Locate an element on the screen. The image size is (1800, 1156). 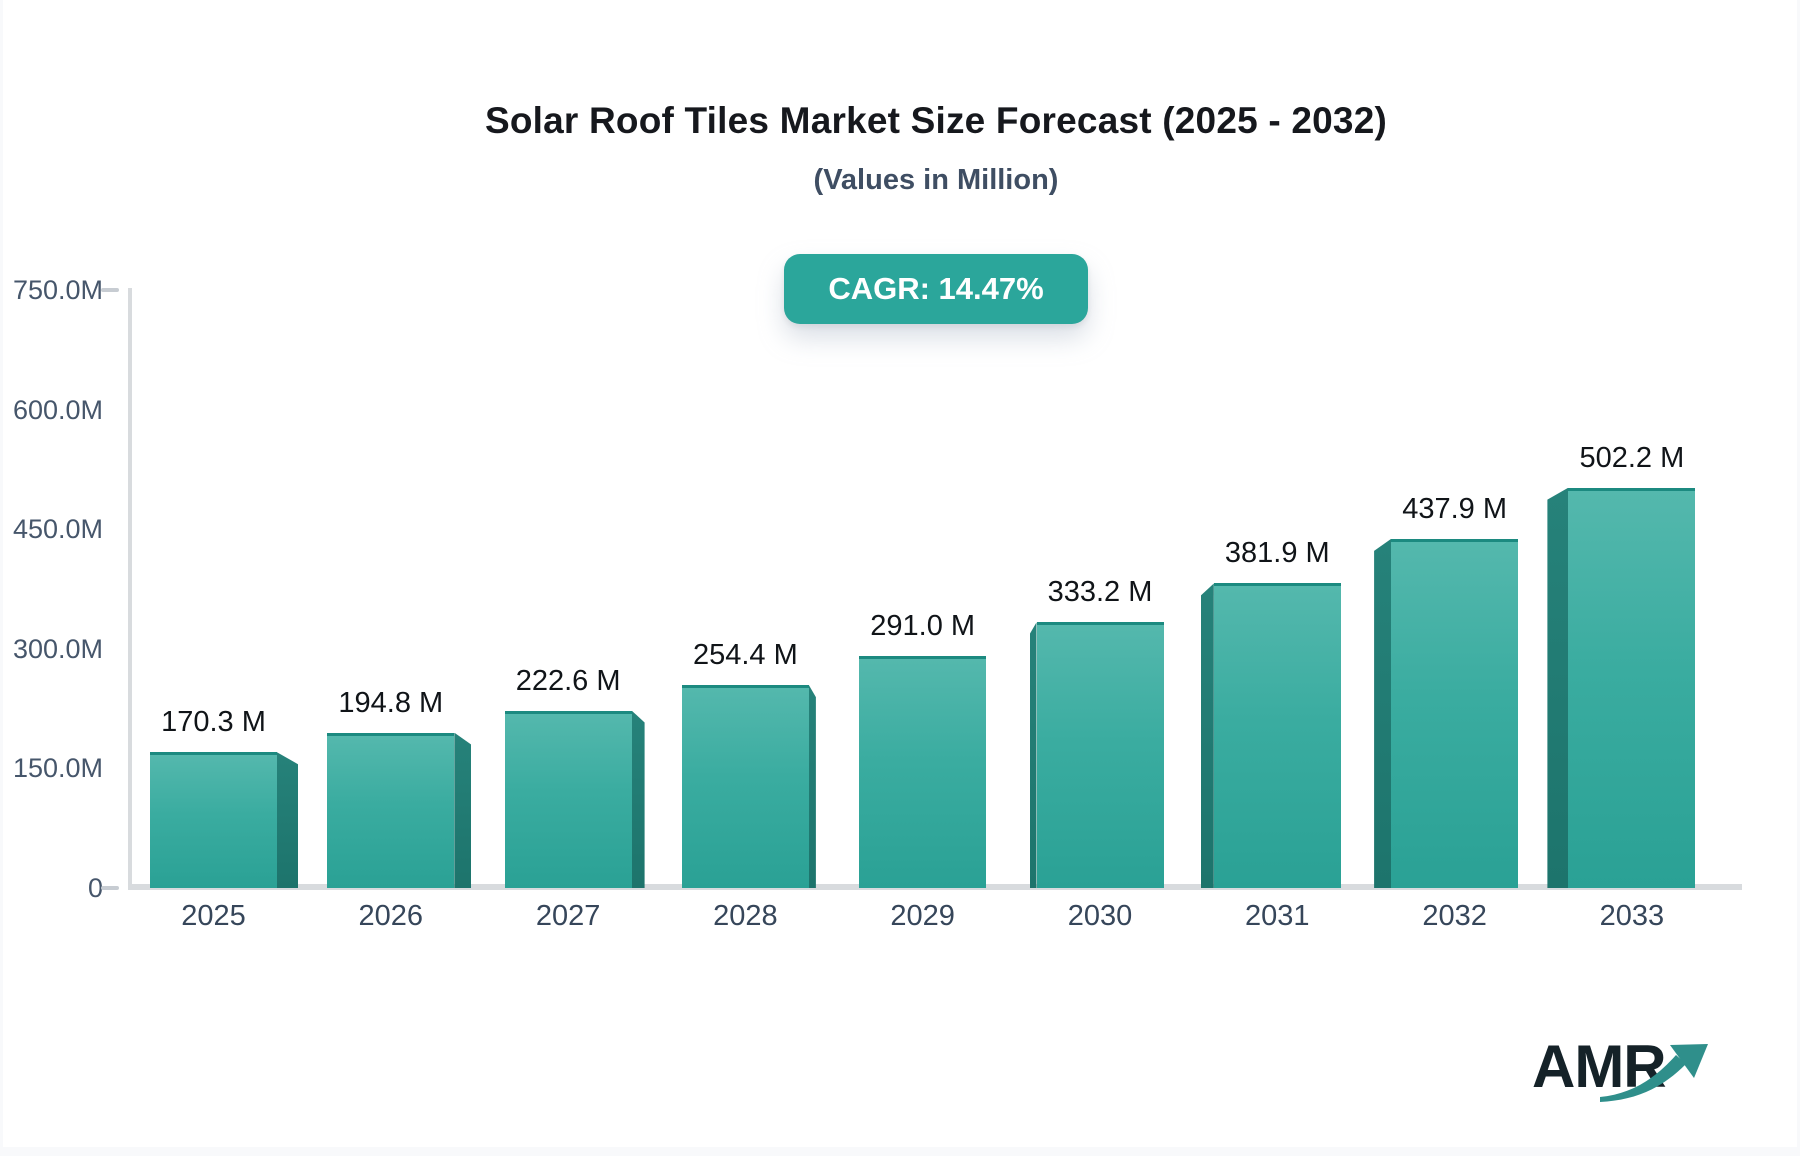
x-axis-label-2029: 2029 is located at coordinates (922, 916).